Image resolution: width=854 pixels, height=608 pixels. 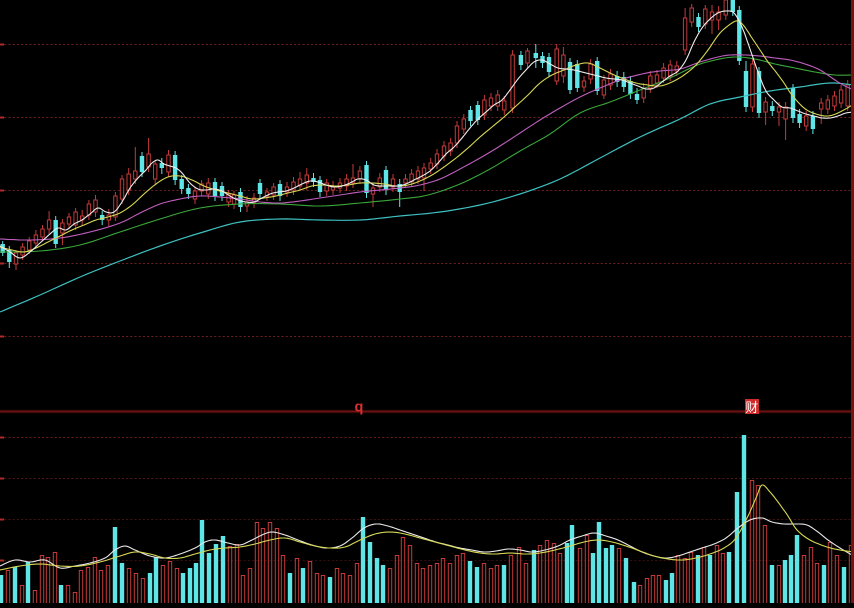 What do you see at coordinates (359, 408) in the screenshot?
I see `svg-text: q` at bounding box center [359, 408].